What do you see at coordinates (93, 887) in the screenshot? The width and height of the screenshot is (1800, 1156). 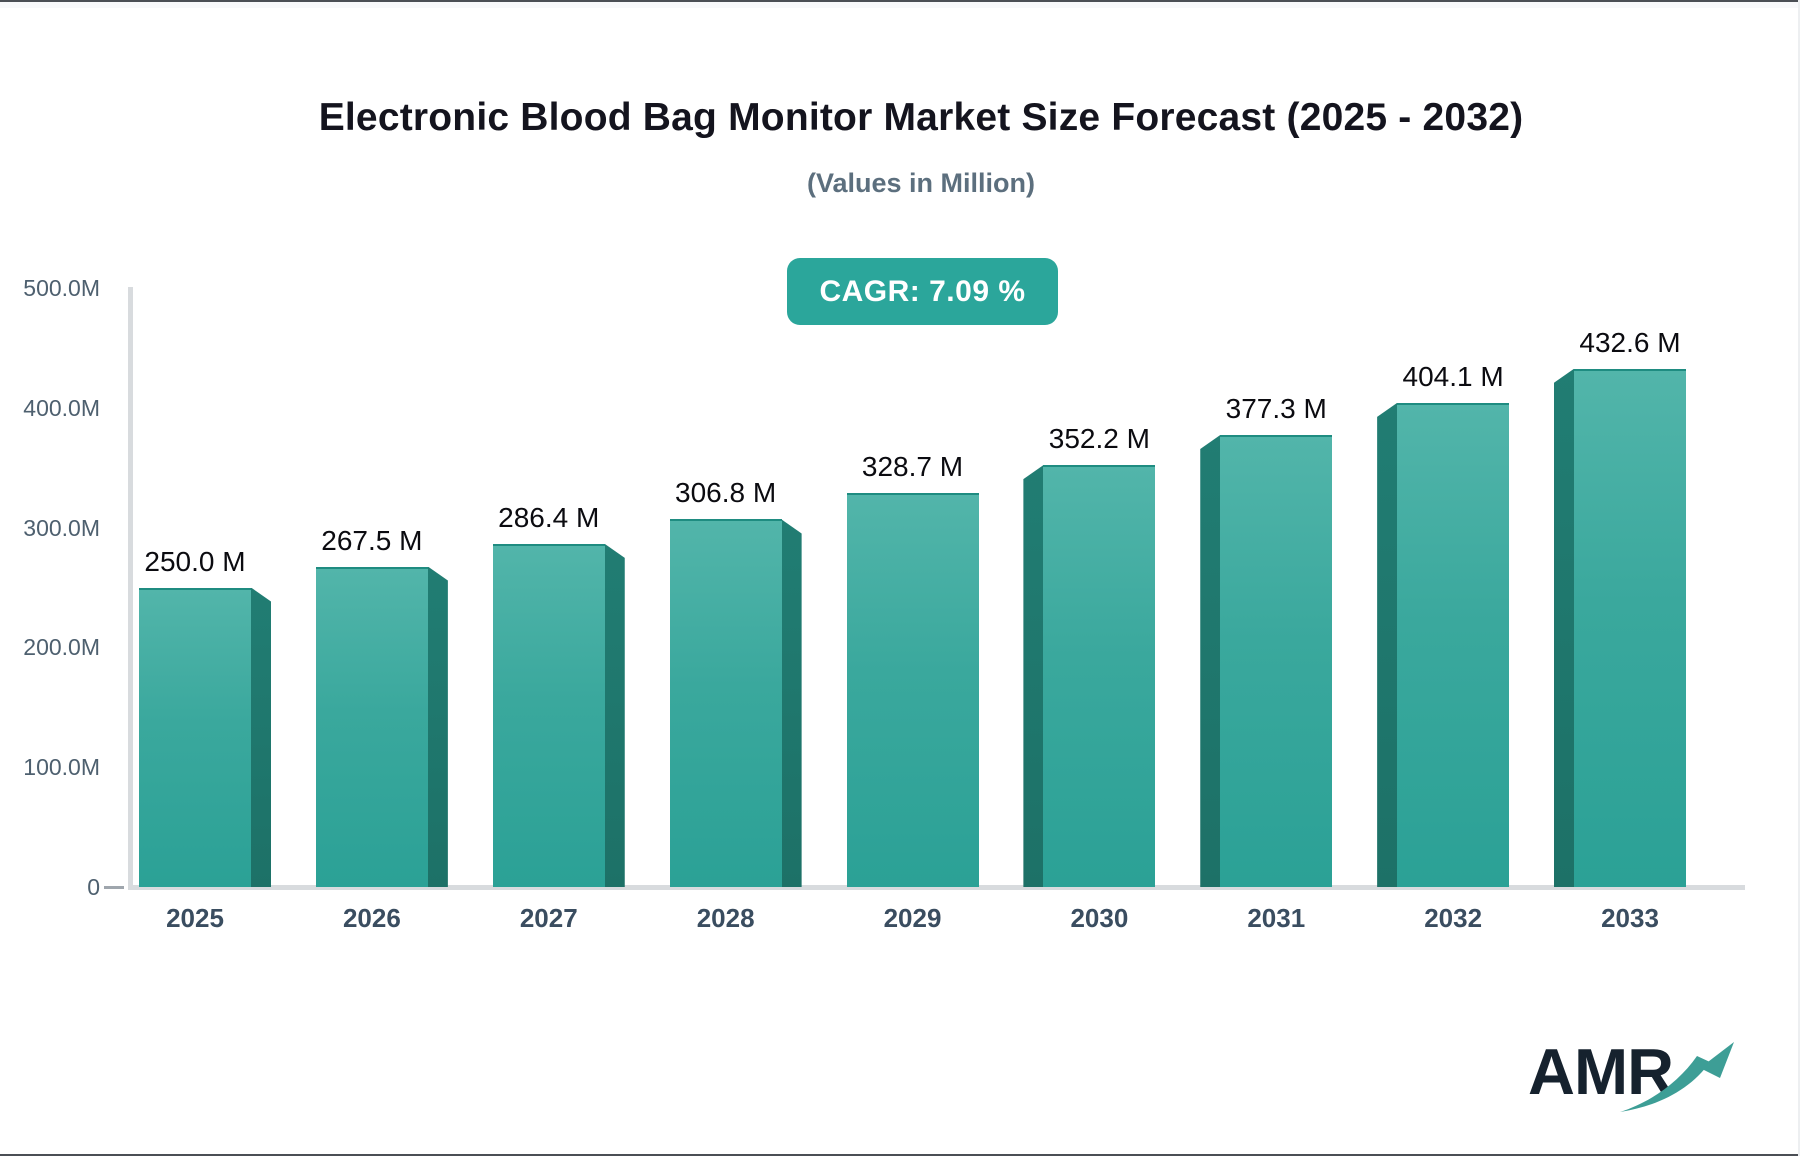 I see `y-axis-tick-label: 0` at bounding box center [93, 887].